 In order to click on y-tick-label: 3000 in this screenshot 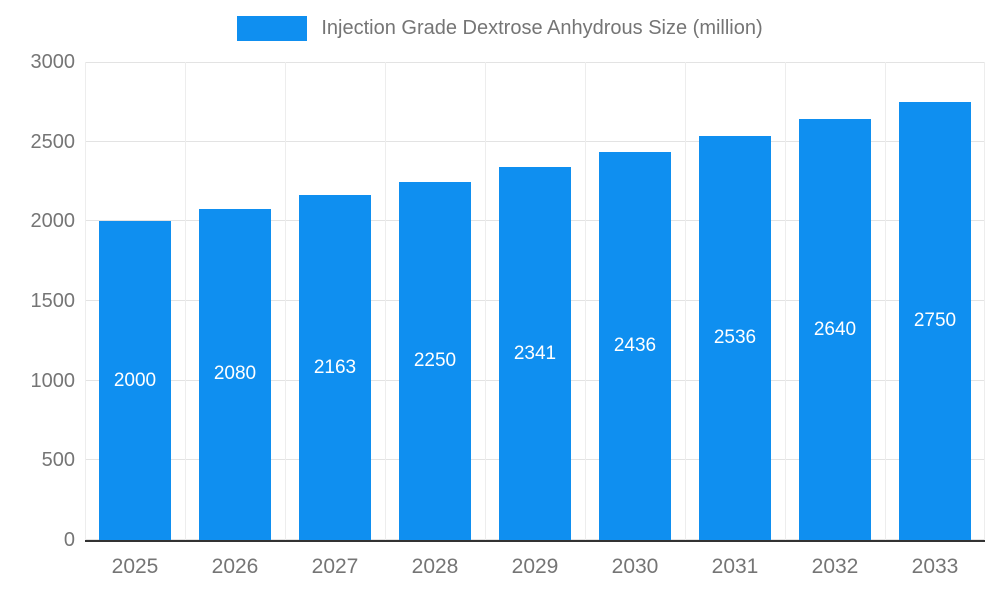, I will do `click(53, 62)`.